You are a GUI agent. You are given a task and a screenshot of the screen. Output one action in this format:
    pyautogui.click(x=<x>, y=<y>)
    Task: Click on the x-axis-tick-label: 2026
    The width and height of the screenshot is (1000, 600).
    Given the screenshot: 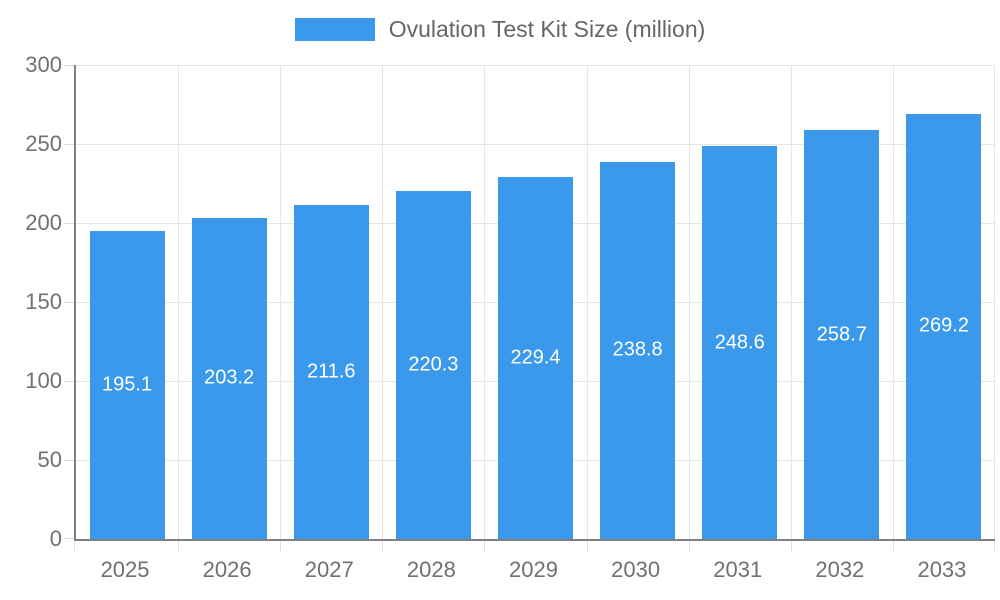 What is the action you would take?
    pyautogui.click(x=227, y=569)
    